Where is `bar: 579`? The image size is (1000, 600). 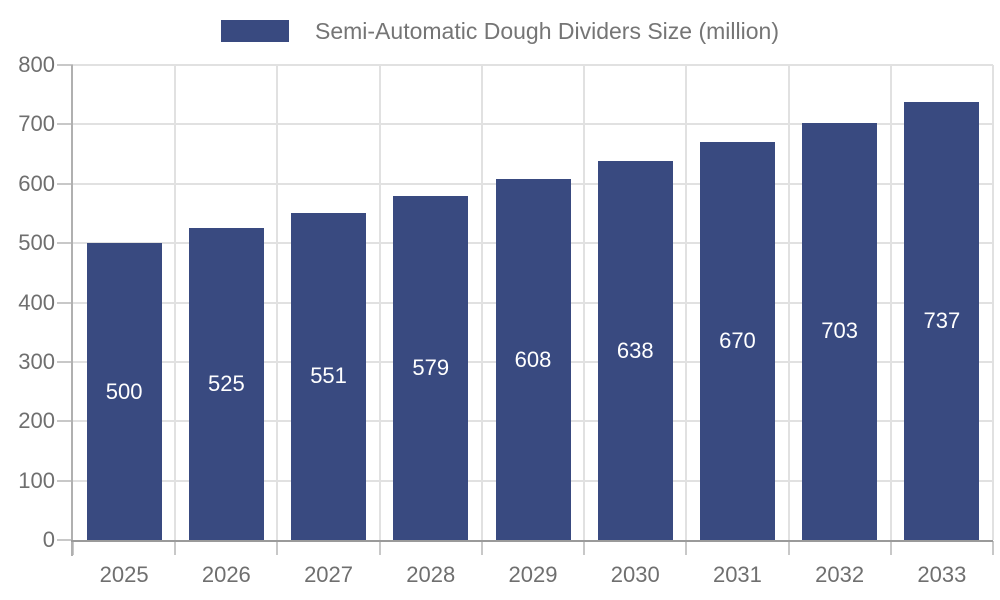
bar: 579 is located at coordinates (431, 368).